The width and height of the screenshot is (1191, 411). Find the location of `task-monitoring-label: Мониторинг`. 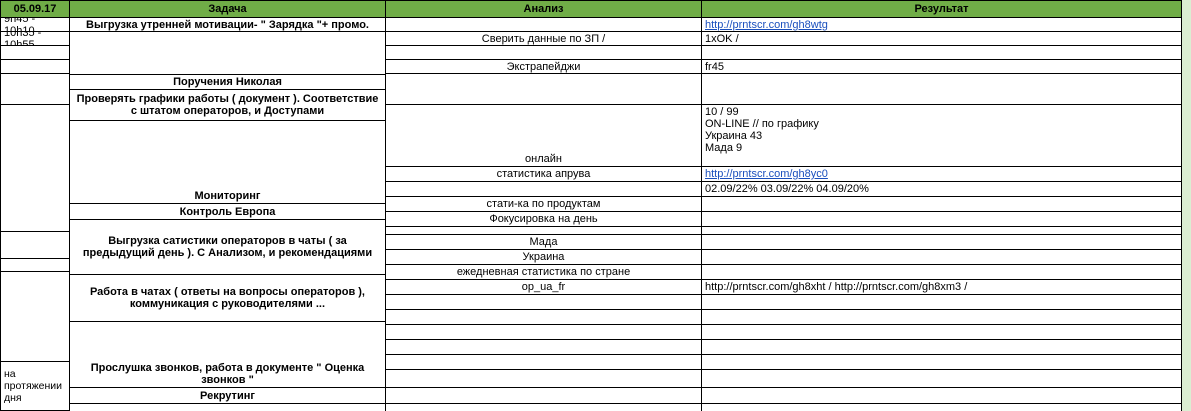

task-monitoring-label: Мониторинг is located at coordinates (227, 196).